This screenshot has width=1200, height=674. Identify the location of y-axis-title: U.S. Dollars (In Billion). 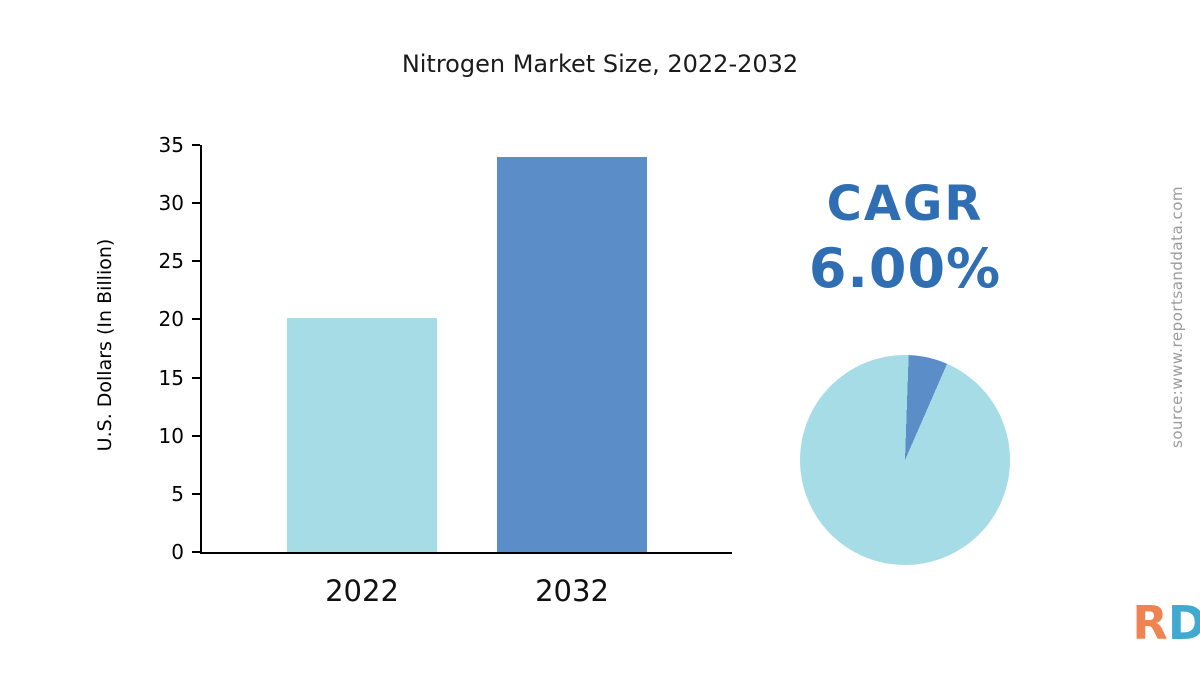
(105, 345).